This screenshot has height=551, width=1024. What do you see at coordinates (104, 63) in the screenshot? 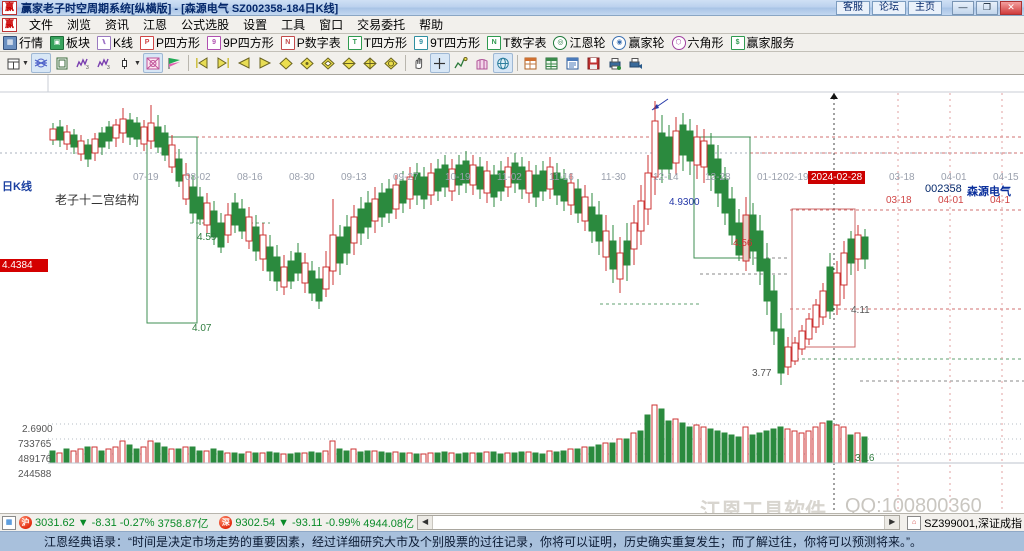
I see `wave-chart2-icon: 3` at bounding box center [104, 63].